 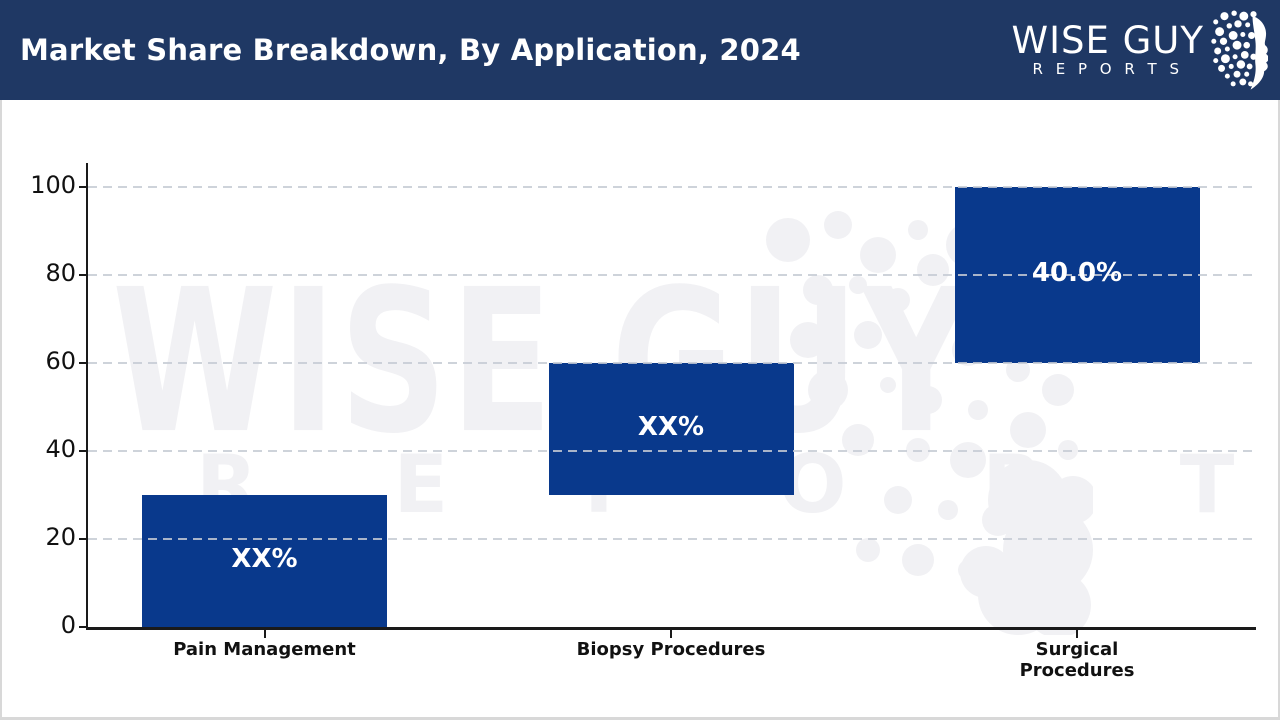 I want to click on x-category-label: Surgical Procedures, so click(x=1077, y=660).